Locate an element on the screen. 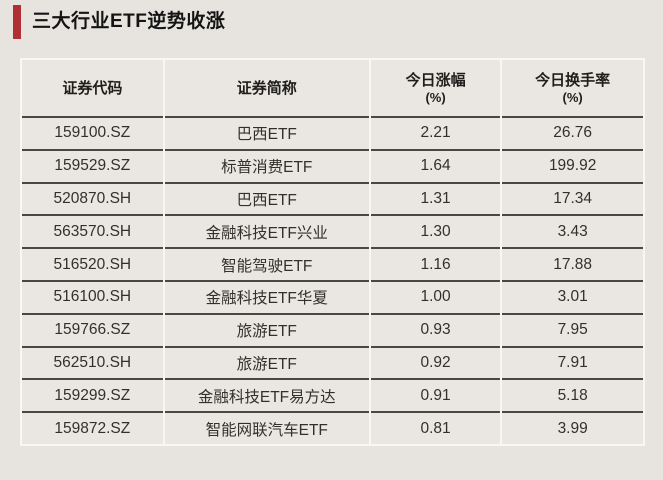 The width and height of the screenshot is (663, 480). table-row: 563570.SH 金融科技ETF兴业 1.30 3.43 is located at coordinates (332, 232).